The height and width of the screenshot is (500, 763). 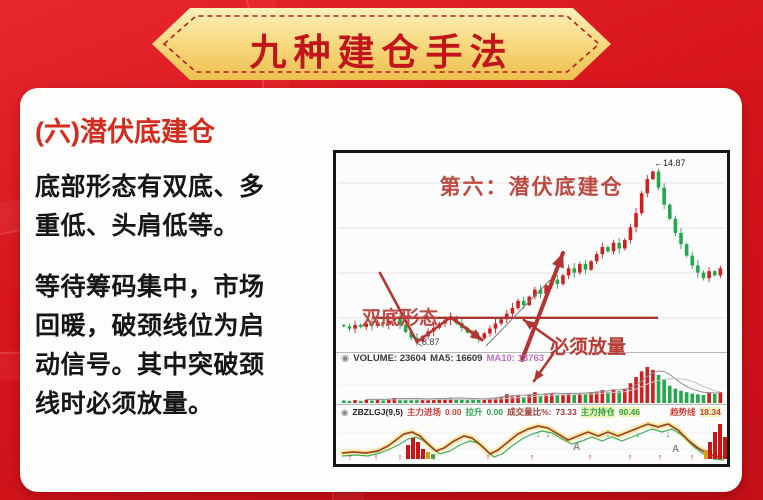 What do you see at coordinates (566, 412) in the screenshot?
I see `header-segment: 73.33` at bounding box center [566, 412].